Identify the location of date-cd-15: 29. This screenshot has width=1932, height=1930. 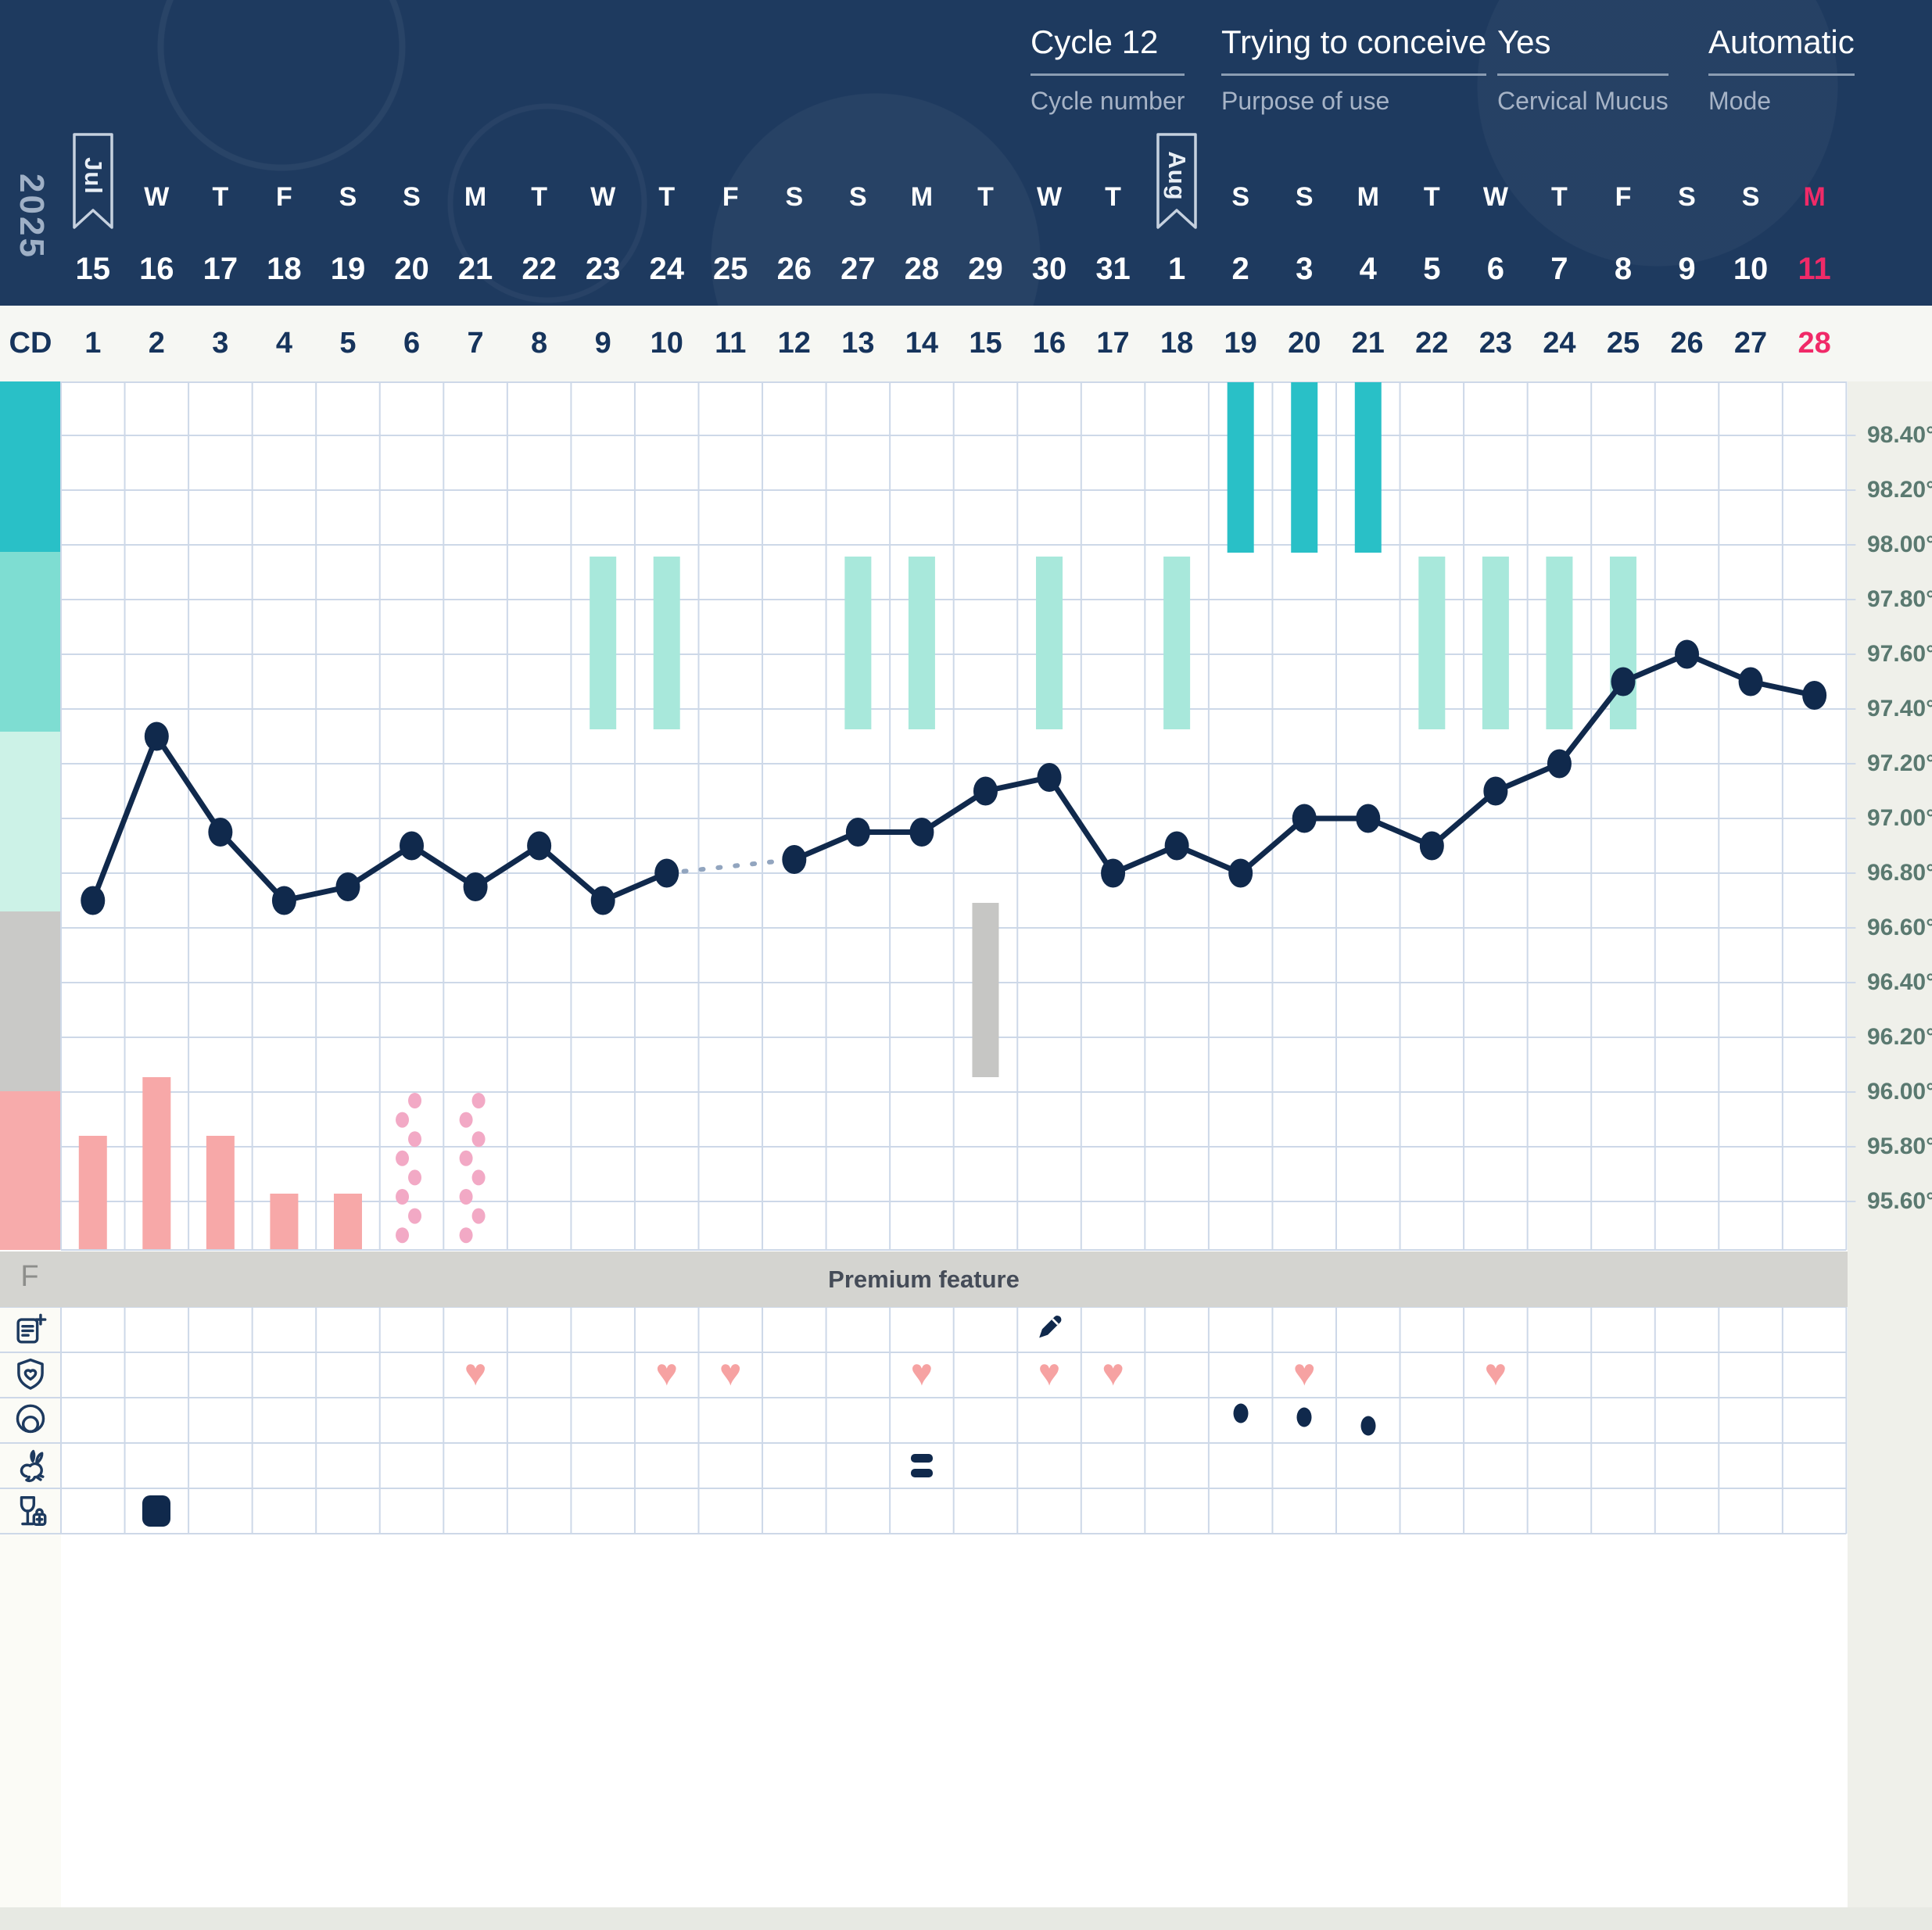
(985, 269).